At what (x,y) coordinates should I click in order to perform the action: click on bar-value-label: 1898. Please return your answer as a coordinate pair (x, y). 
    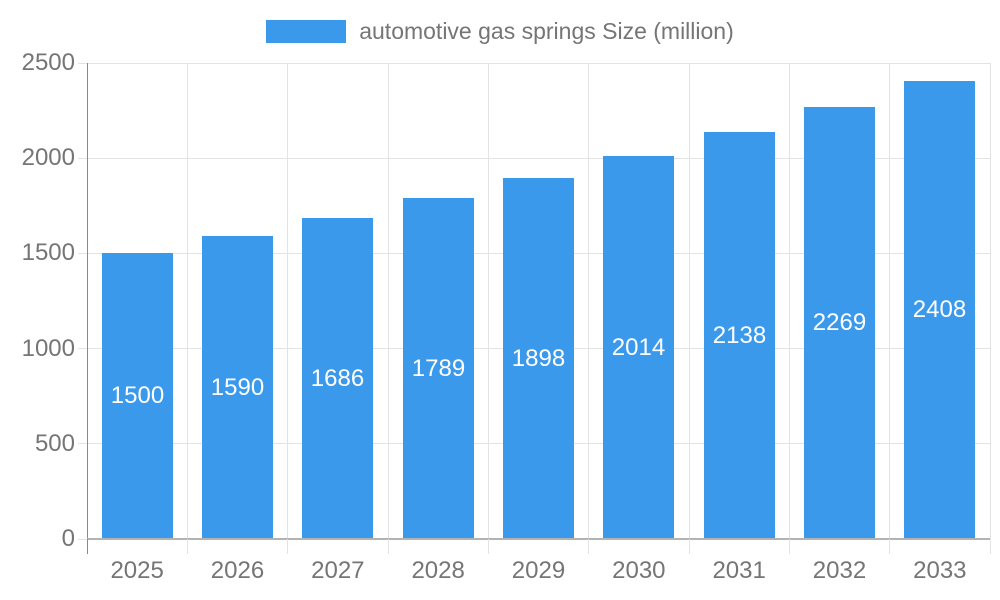
    Looking at the image, I should click on (538, 358).